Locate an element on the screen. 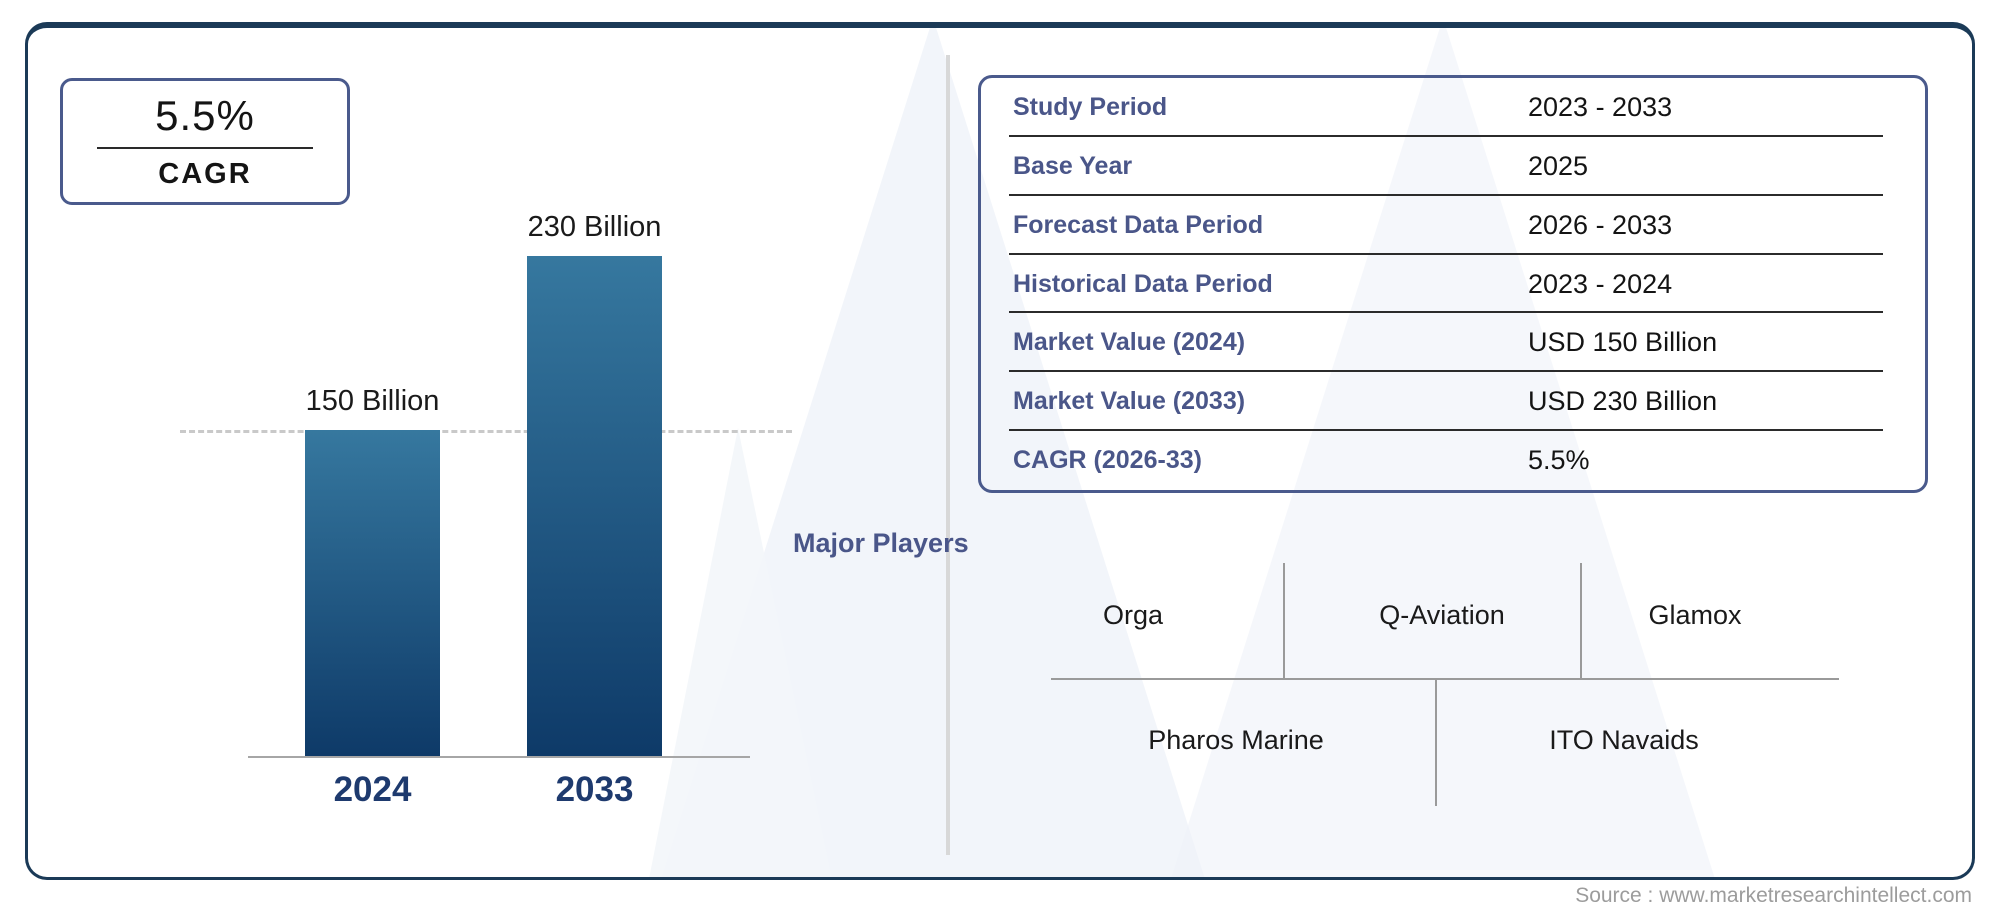  cagr-badge-divider is located at coordinates (205, 148).